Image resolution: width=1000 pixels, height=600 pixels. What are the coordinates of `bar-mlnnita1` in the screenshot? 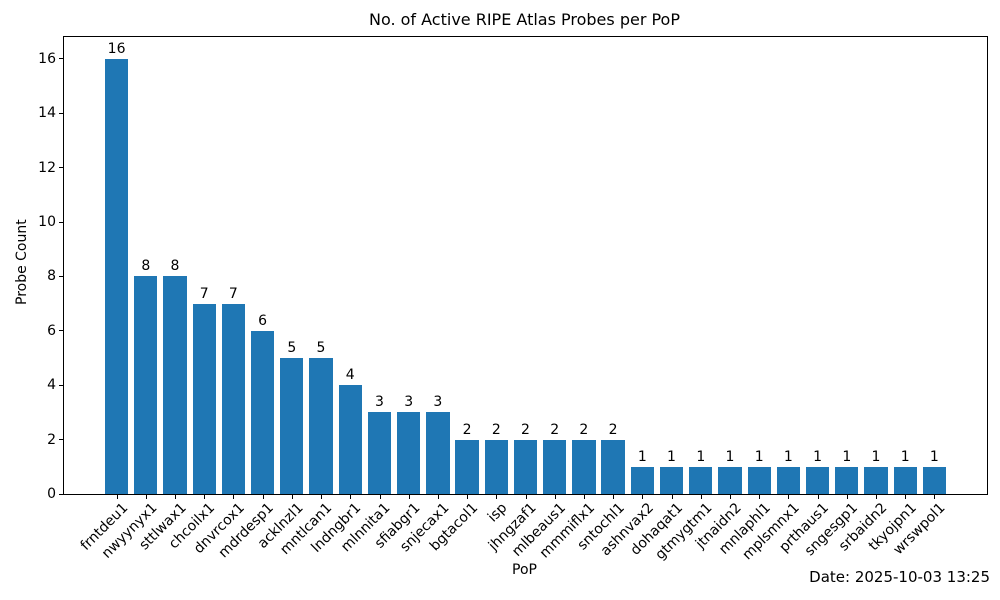 It's located at (379, 453).